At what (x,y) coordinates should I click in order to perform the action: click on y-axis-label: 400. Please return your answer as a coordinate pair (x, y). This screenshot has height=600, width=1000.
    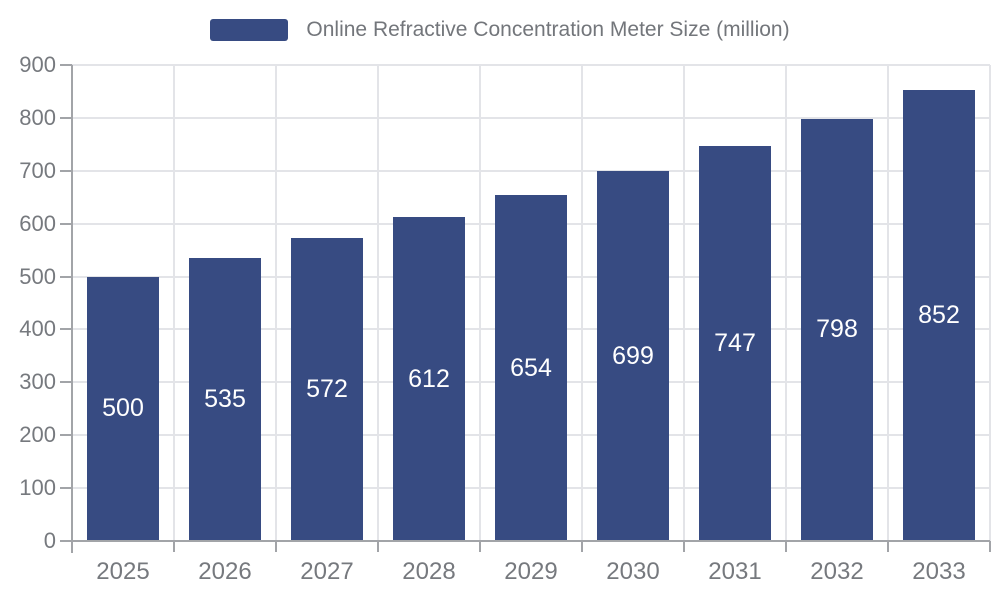
    Looking at the image, I should click on (37, 329).